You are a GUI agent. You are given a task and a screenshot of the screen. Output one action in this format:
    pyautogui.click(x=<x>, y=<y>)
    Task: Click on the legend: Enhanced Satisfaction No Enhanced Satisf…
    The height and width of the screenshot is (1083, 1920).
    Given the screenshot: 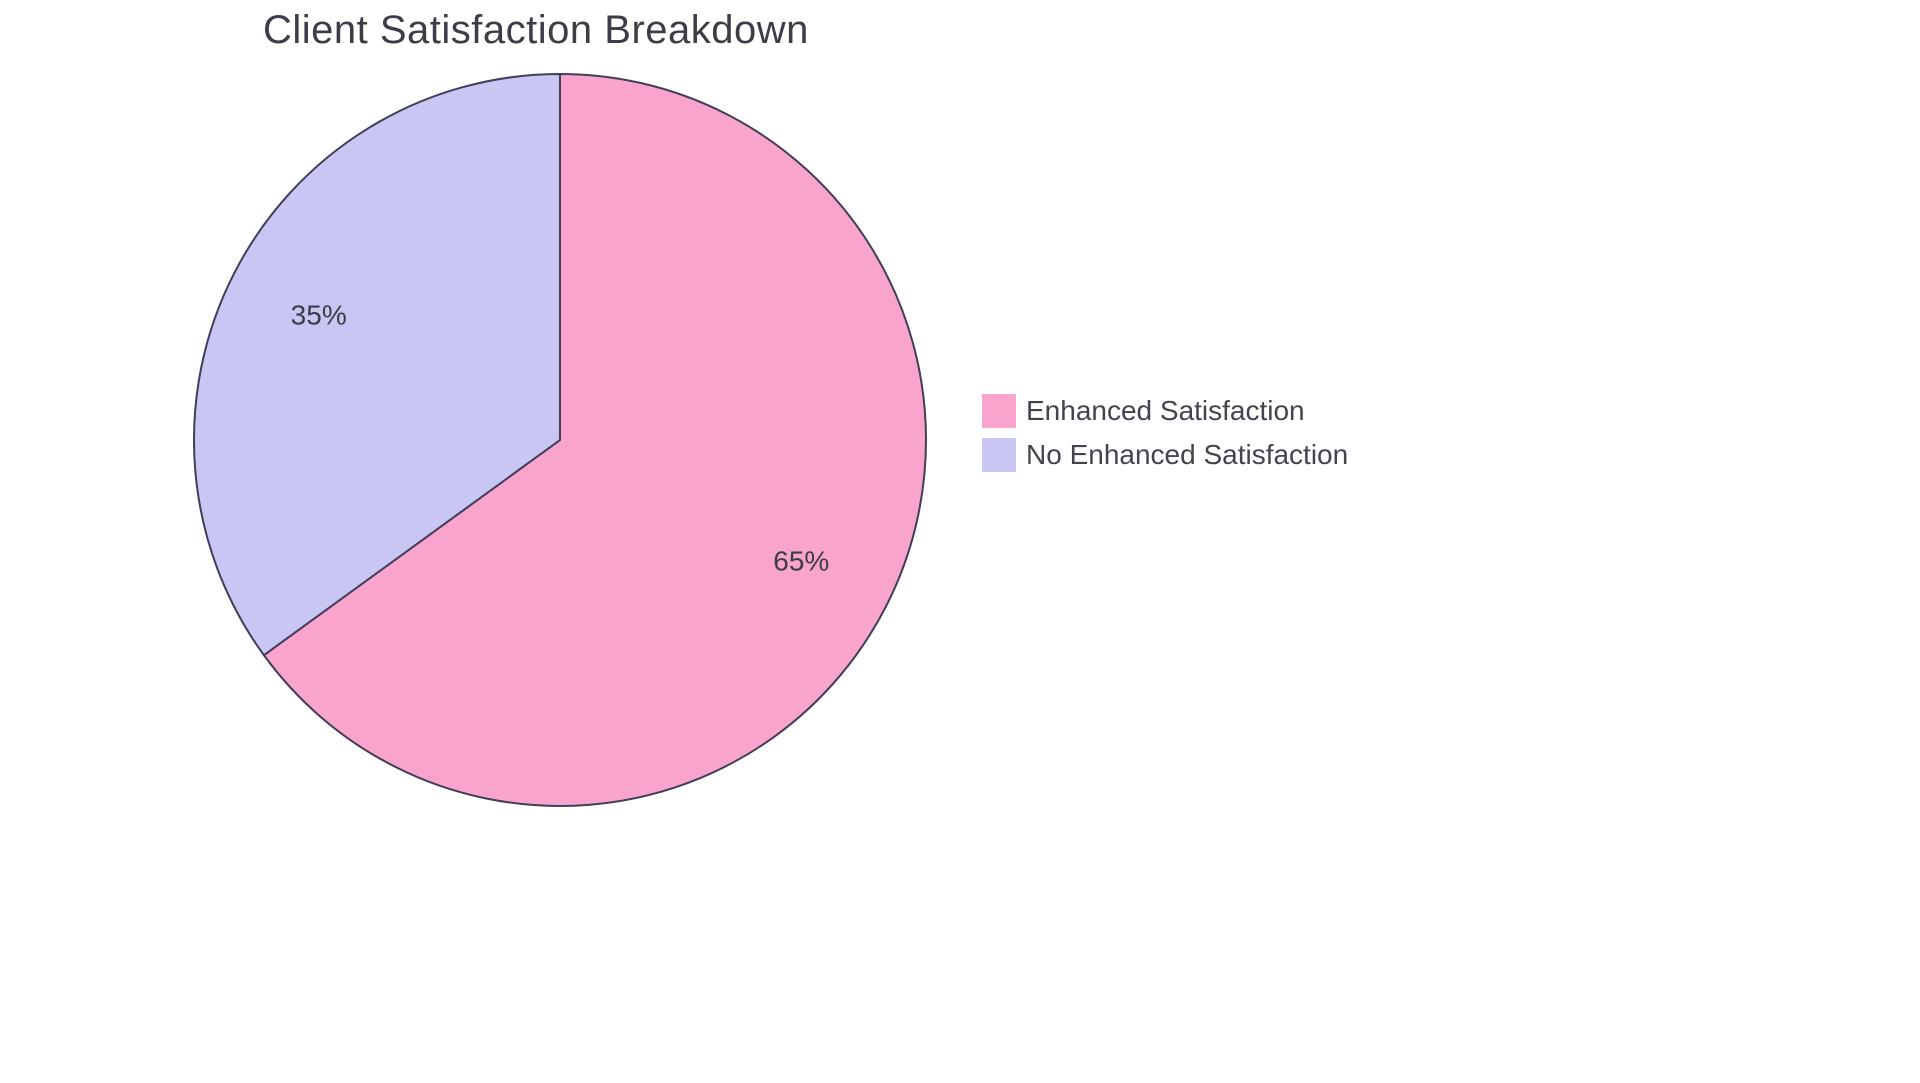 What is the action you would take?
    pyautogui.click(x=1165, y=433)
    